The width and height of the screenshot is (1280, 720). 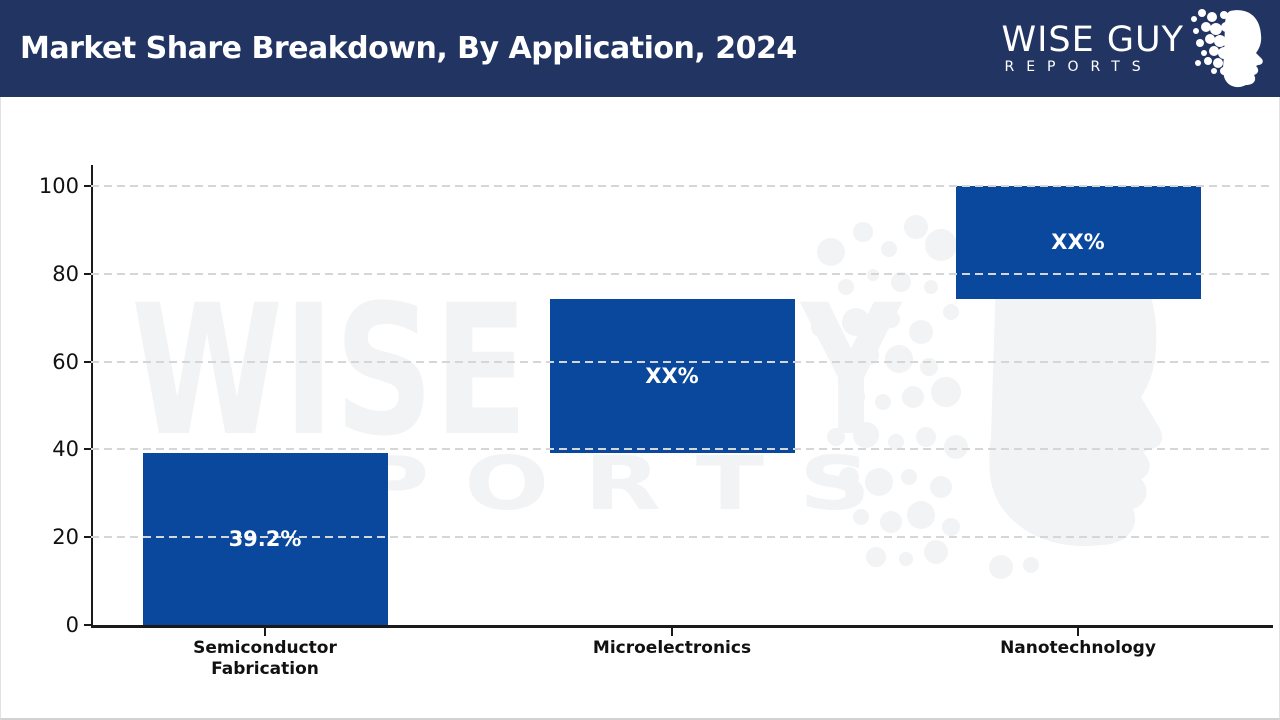 I want to click on x-category-label: Nanotechnology, so click(x=1078, y=648).